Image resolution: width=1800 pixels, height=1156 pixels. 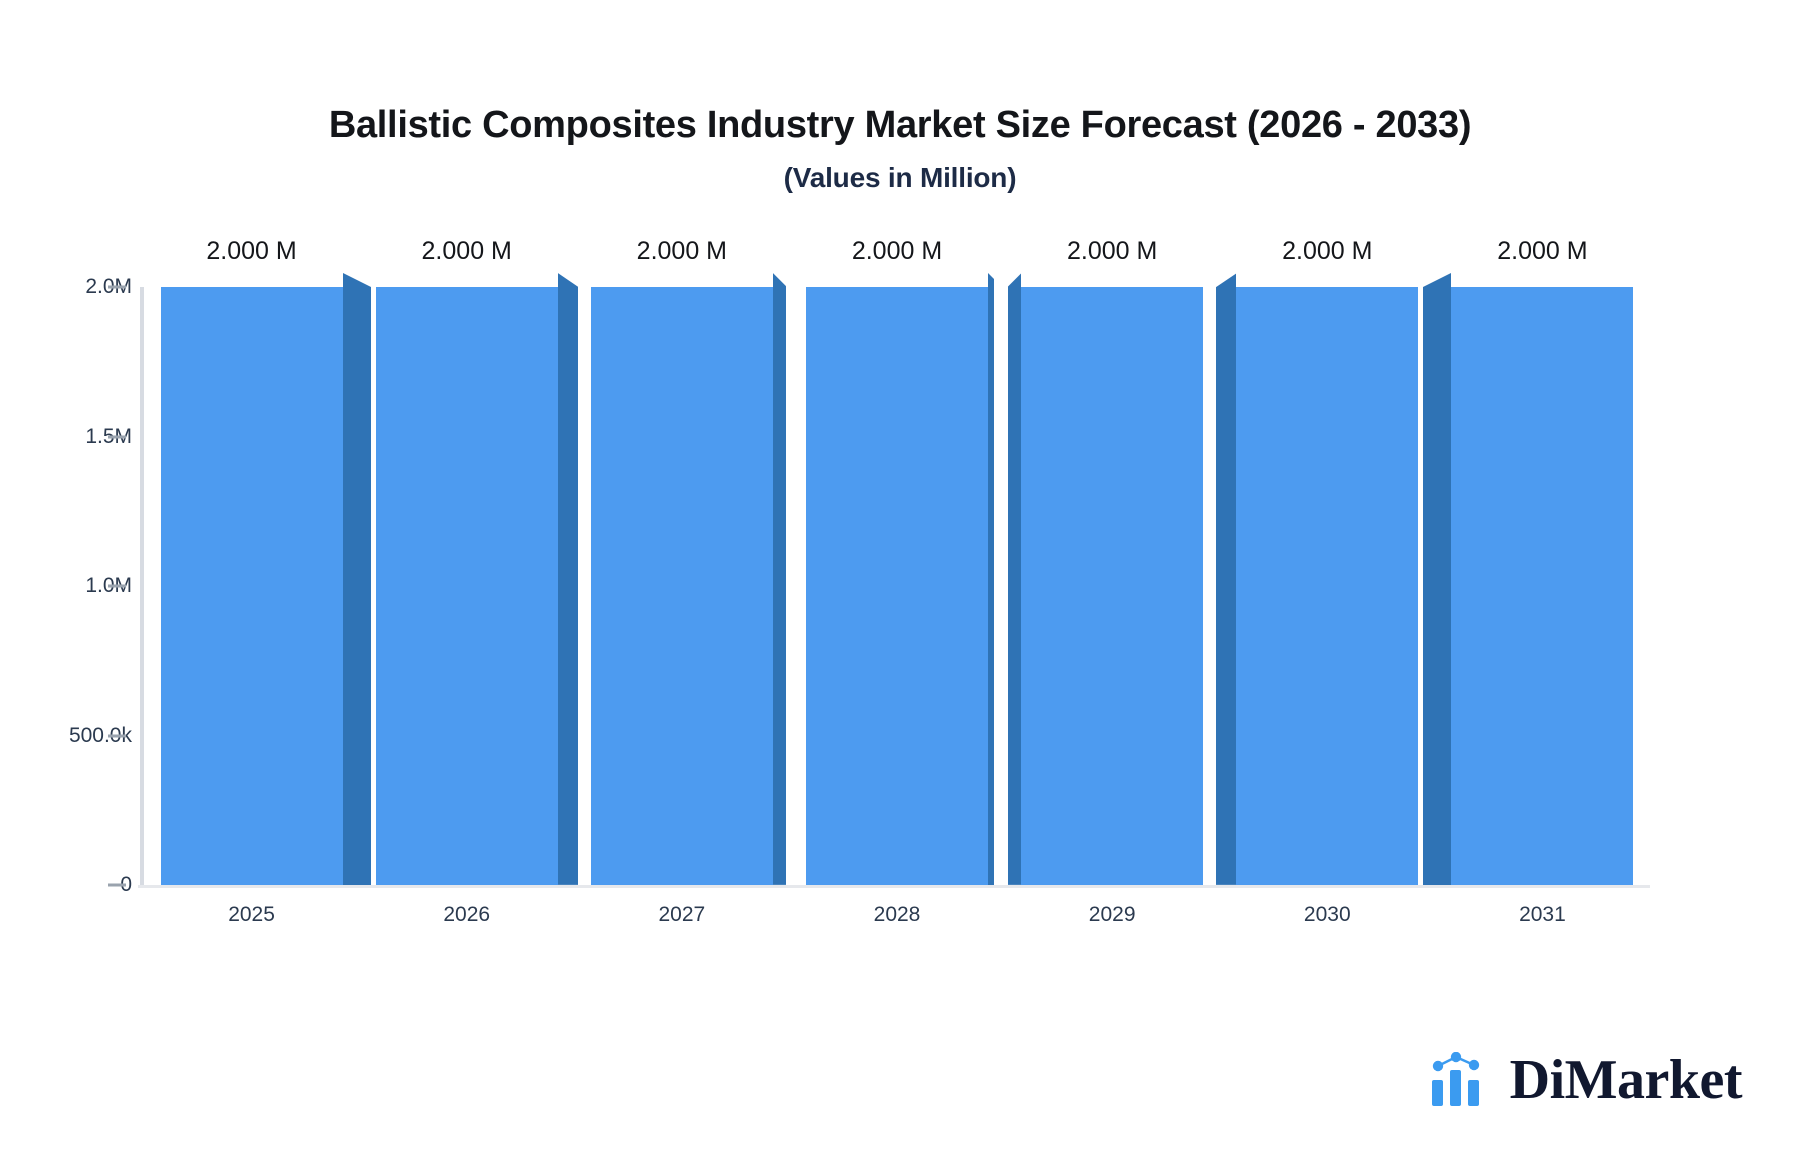 What do you see at coordinates (1626, 1080) in the screenshot?
I see `brand-name: DiMarket` at bounding box center [1626, 1080].